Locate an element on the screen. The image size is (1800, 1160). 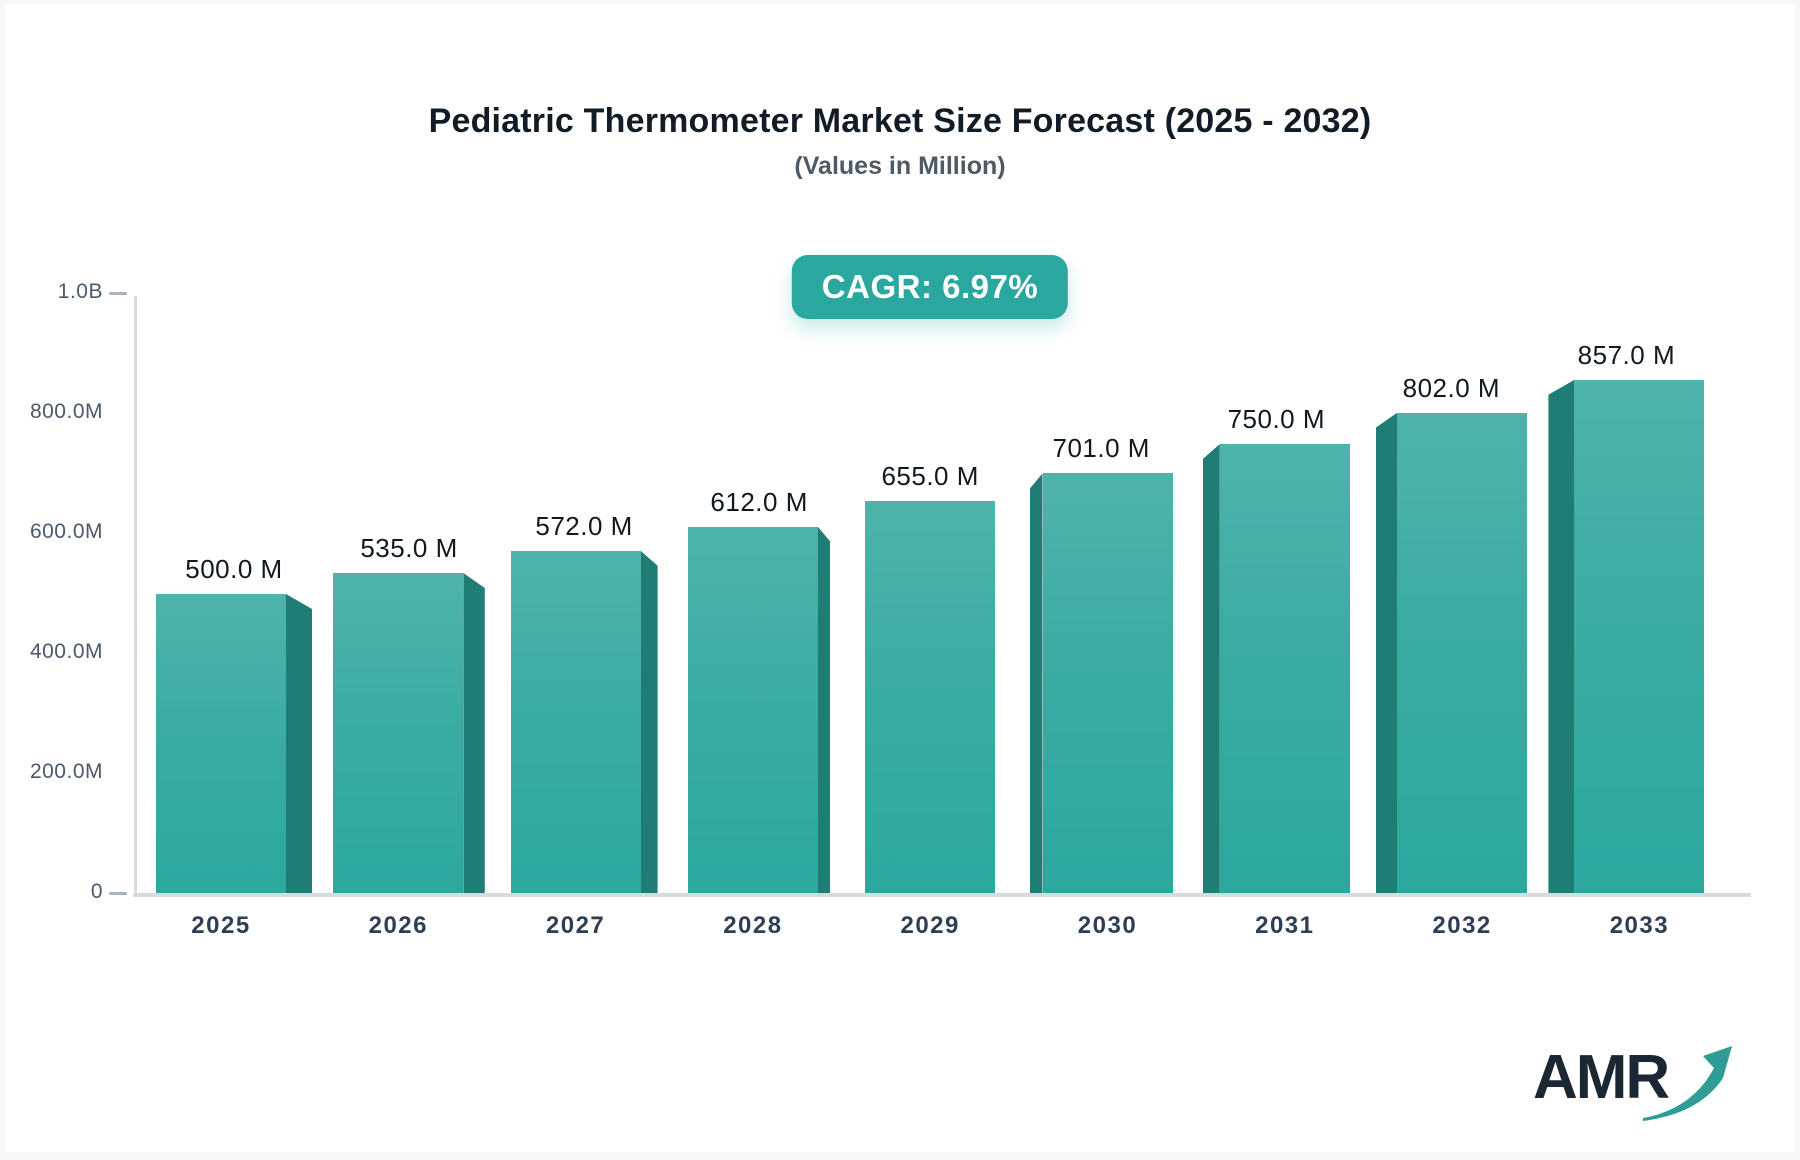
bar-value-label: 857.0 M is located at coordinates (1626, 355).